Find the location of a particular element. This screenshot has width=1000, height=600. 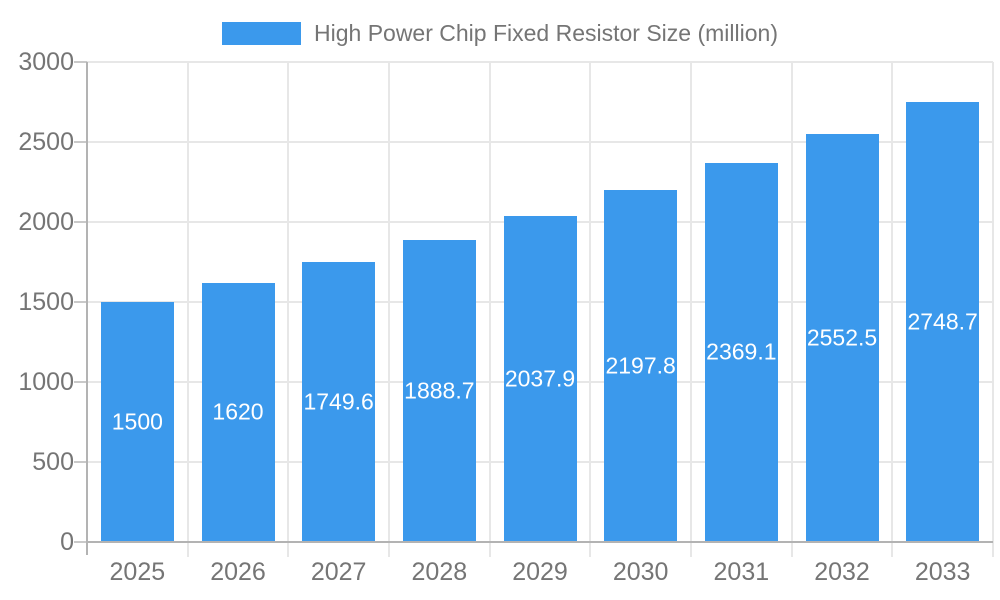

bar-value-label: 2748.7 is located at coordinates (942, 321).